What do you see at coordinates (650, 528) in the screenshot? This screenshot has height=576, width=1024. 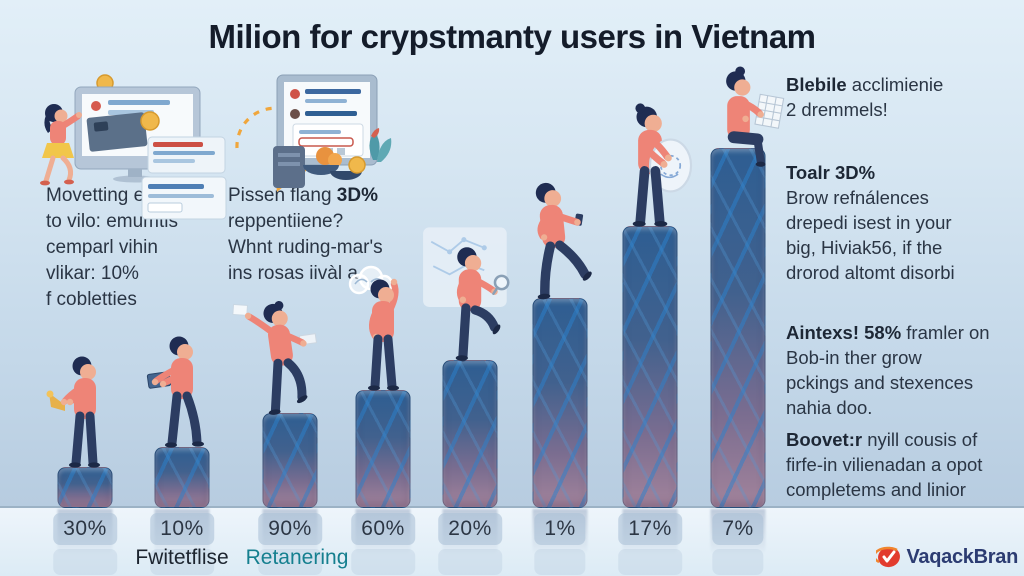 I see `bar-label: 17%` at bounding box center [650, 528].